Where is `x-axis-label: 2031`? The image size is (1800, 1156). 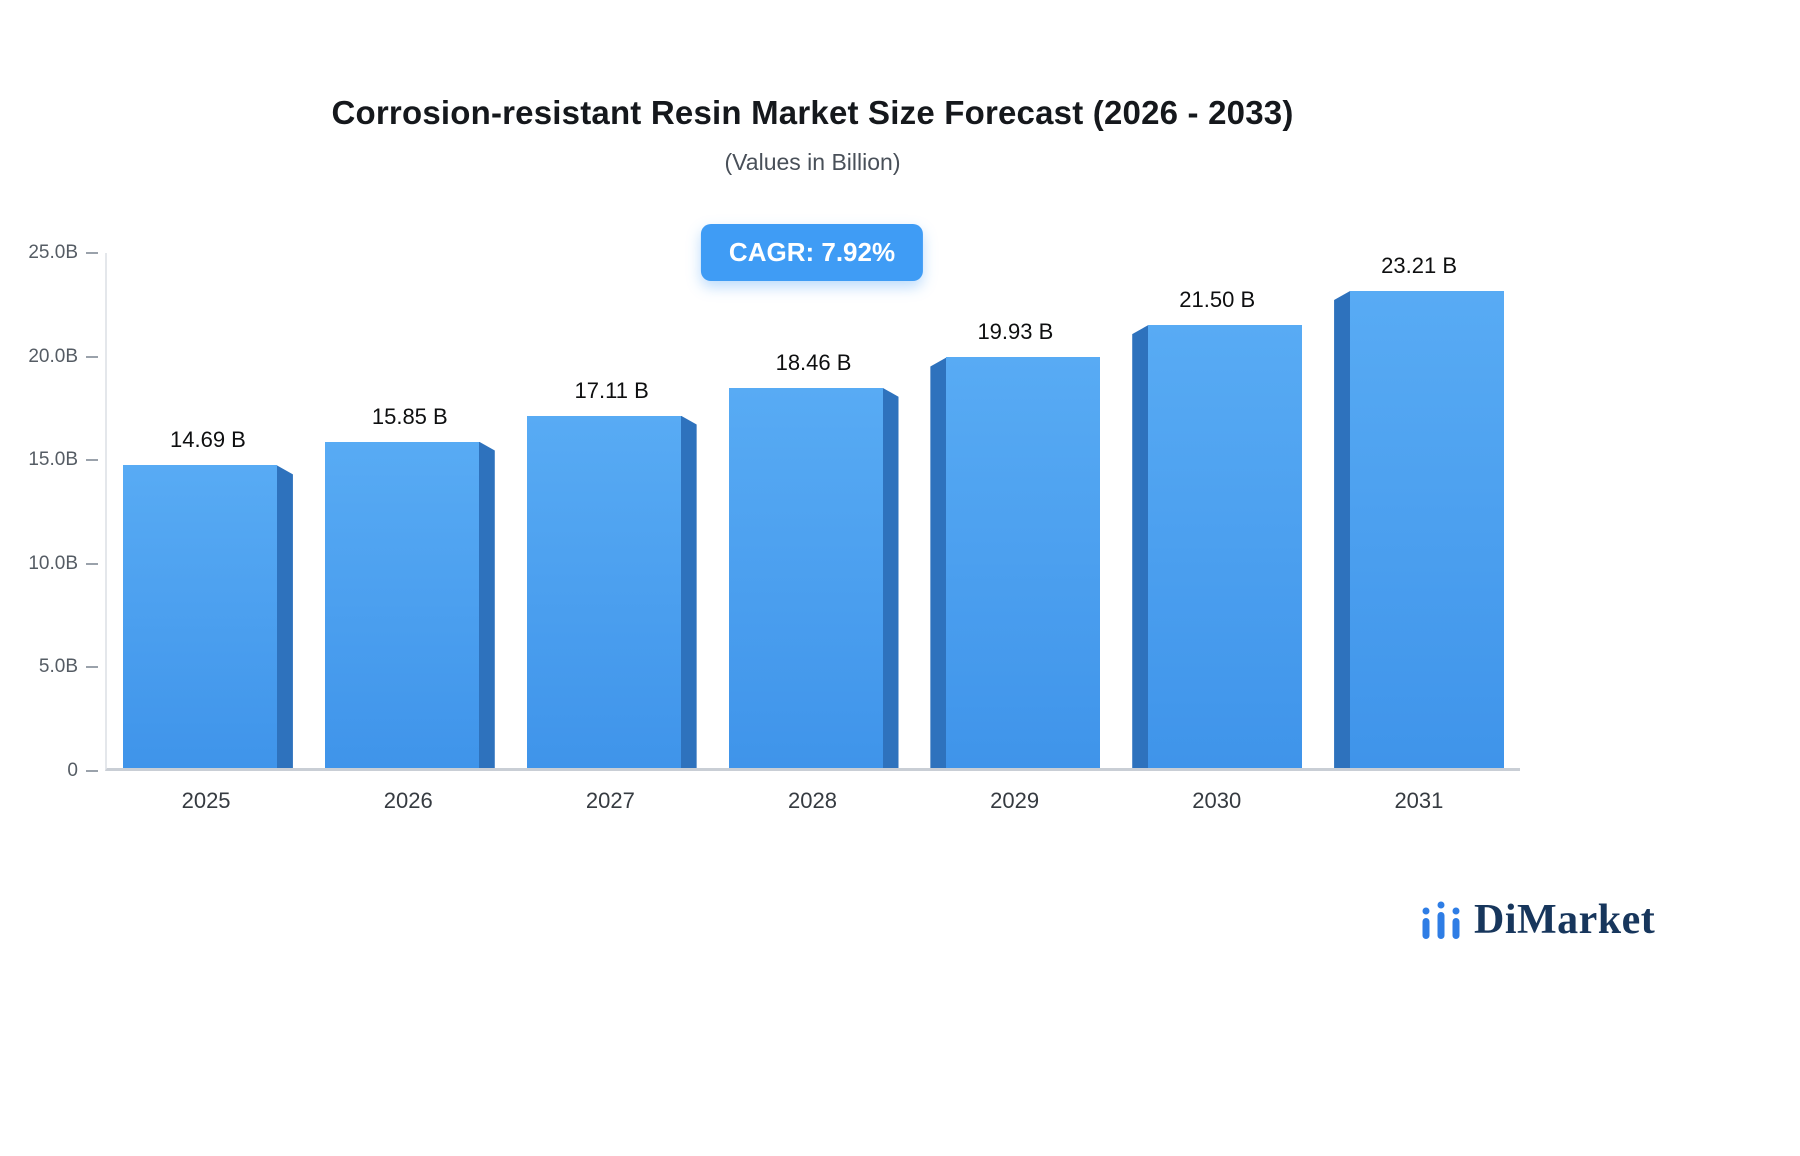 x-axis-label: 2031 is located at coordinates (1419, 800).